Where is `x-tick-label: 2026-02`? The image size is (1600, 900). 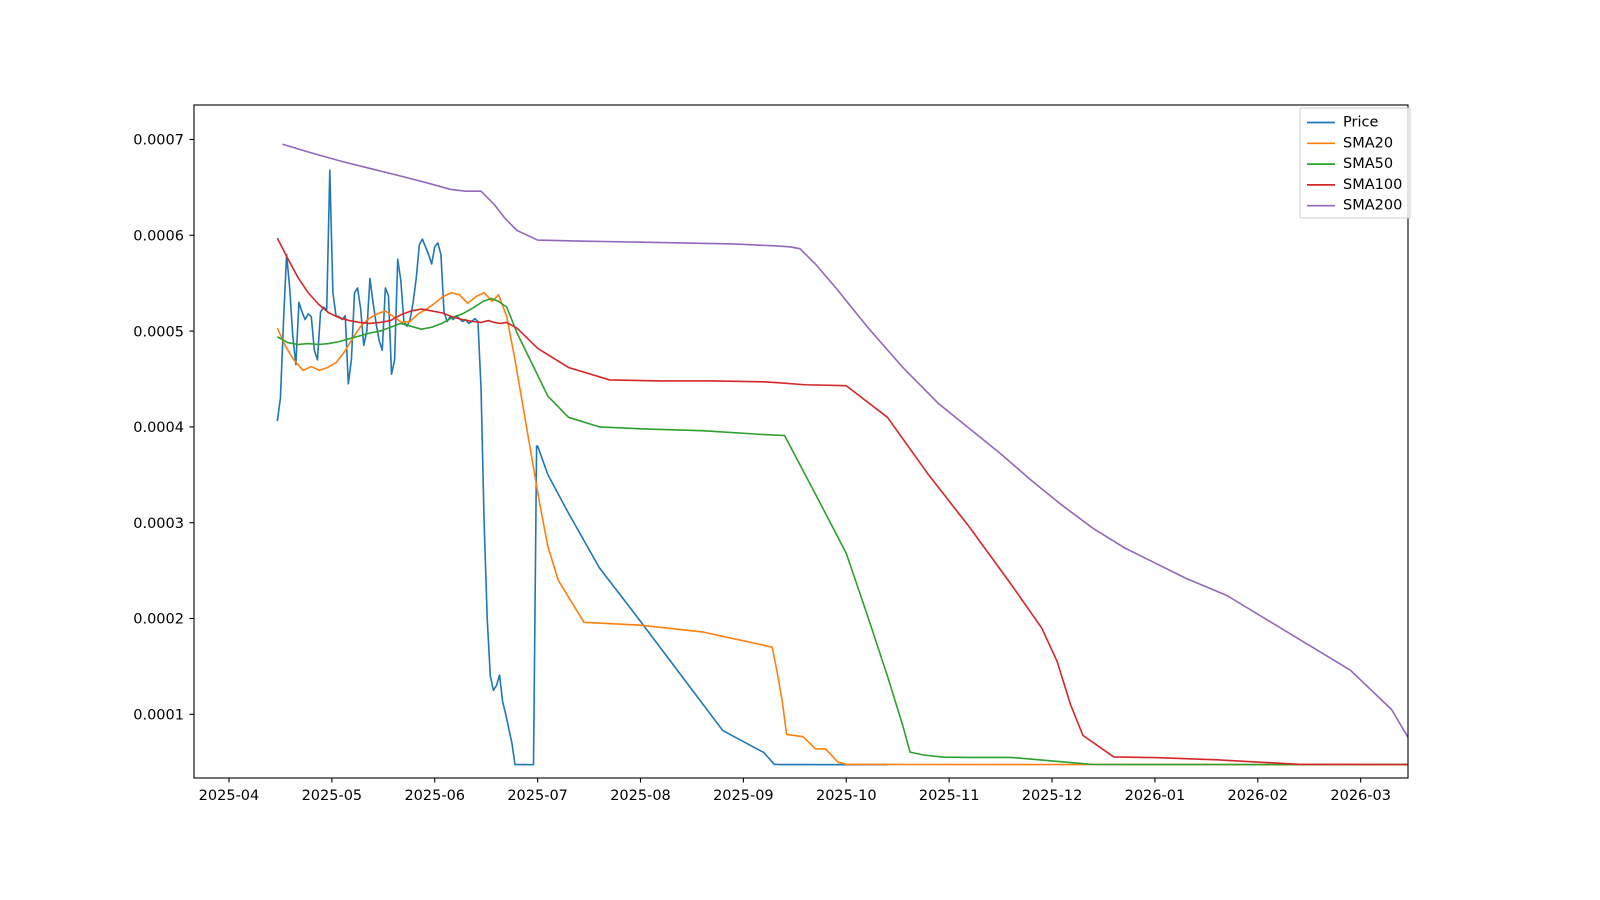
x-tick-label: 2026-02 is located at coordinates (1257, 796).